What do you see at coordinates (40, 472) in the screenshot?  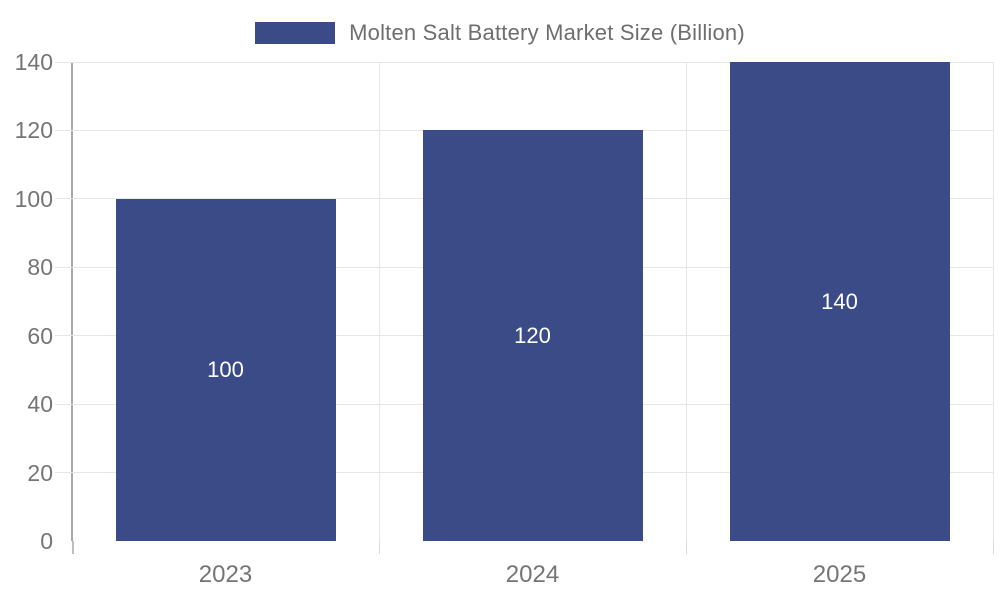 I see `y-tick-label: 20` at bounding box center [40, 472].